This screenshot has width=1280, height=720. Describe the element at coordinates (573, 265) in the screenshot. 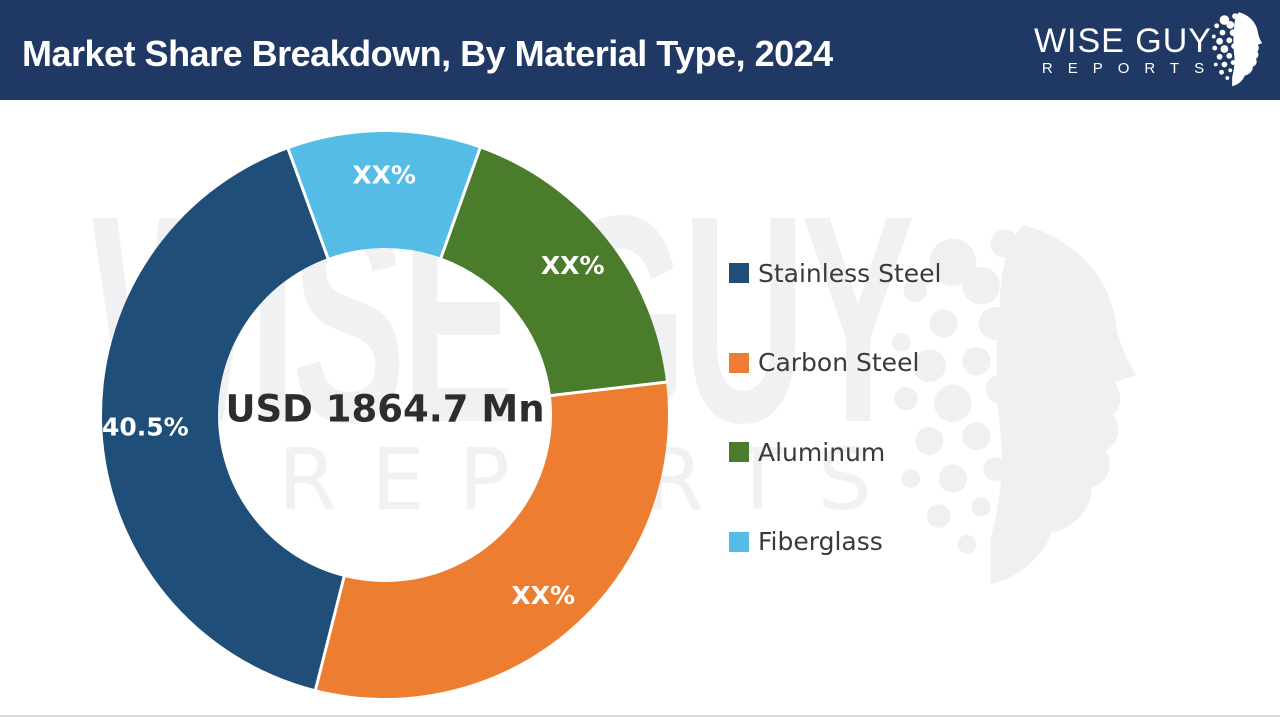

I see `slice-label-aluminum: XX%` at that location.